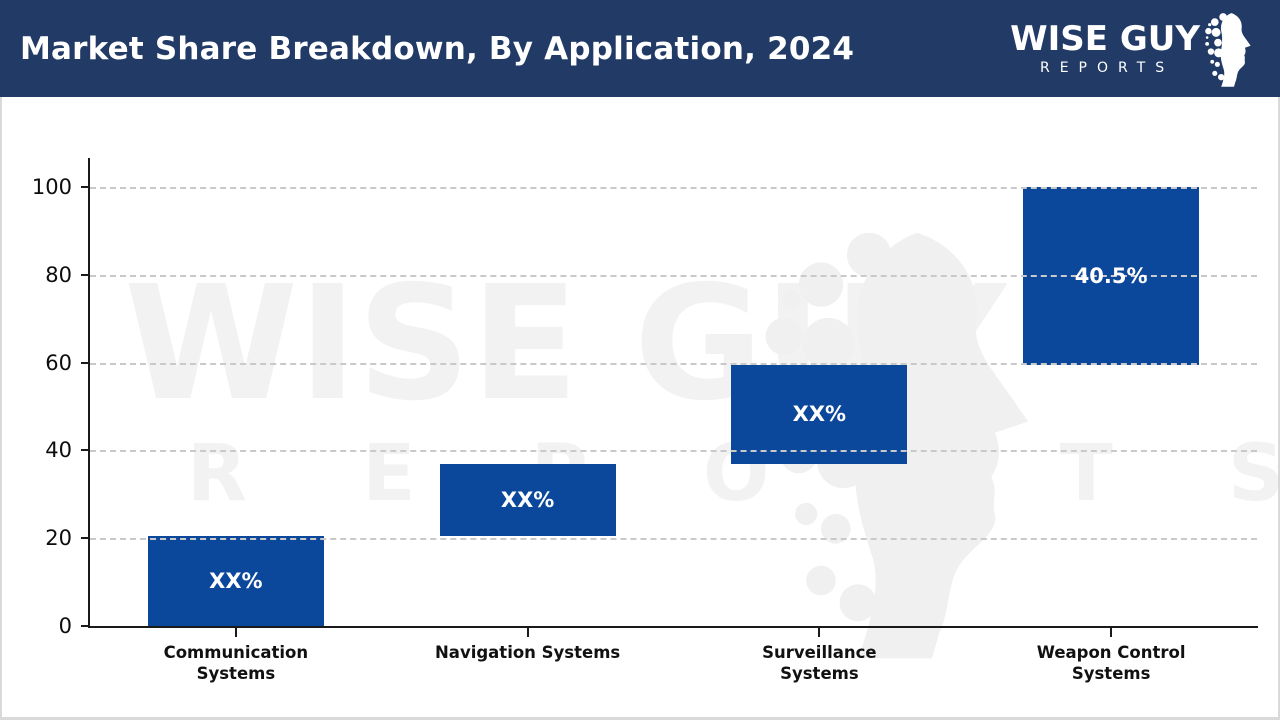  I want to click on y-tick-label: 60, so click(58, 362).